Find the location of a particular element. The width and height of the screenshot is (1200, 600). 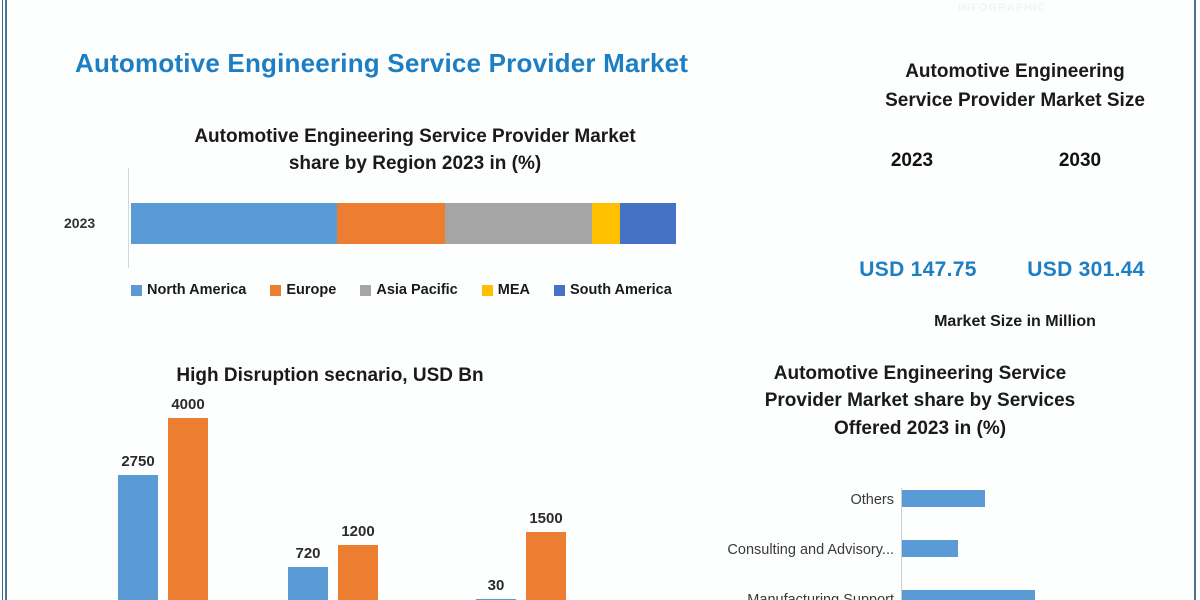

legend-item-label: Europe is located at coordinates (311, 290).